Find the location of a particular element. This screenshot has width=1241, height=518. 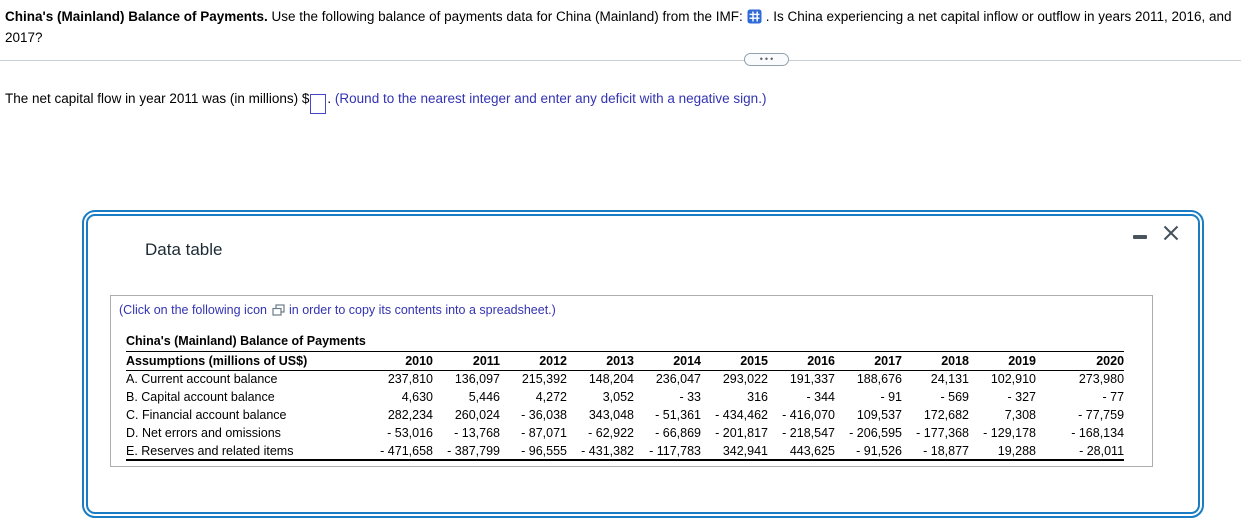

close-button is located at coordinates (1171, 233).